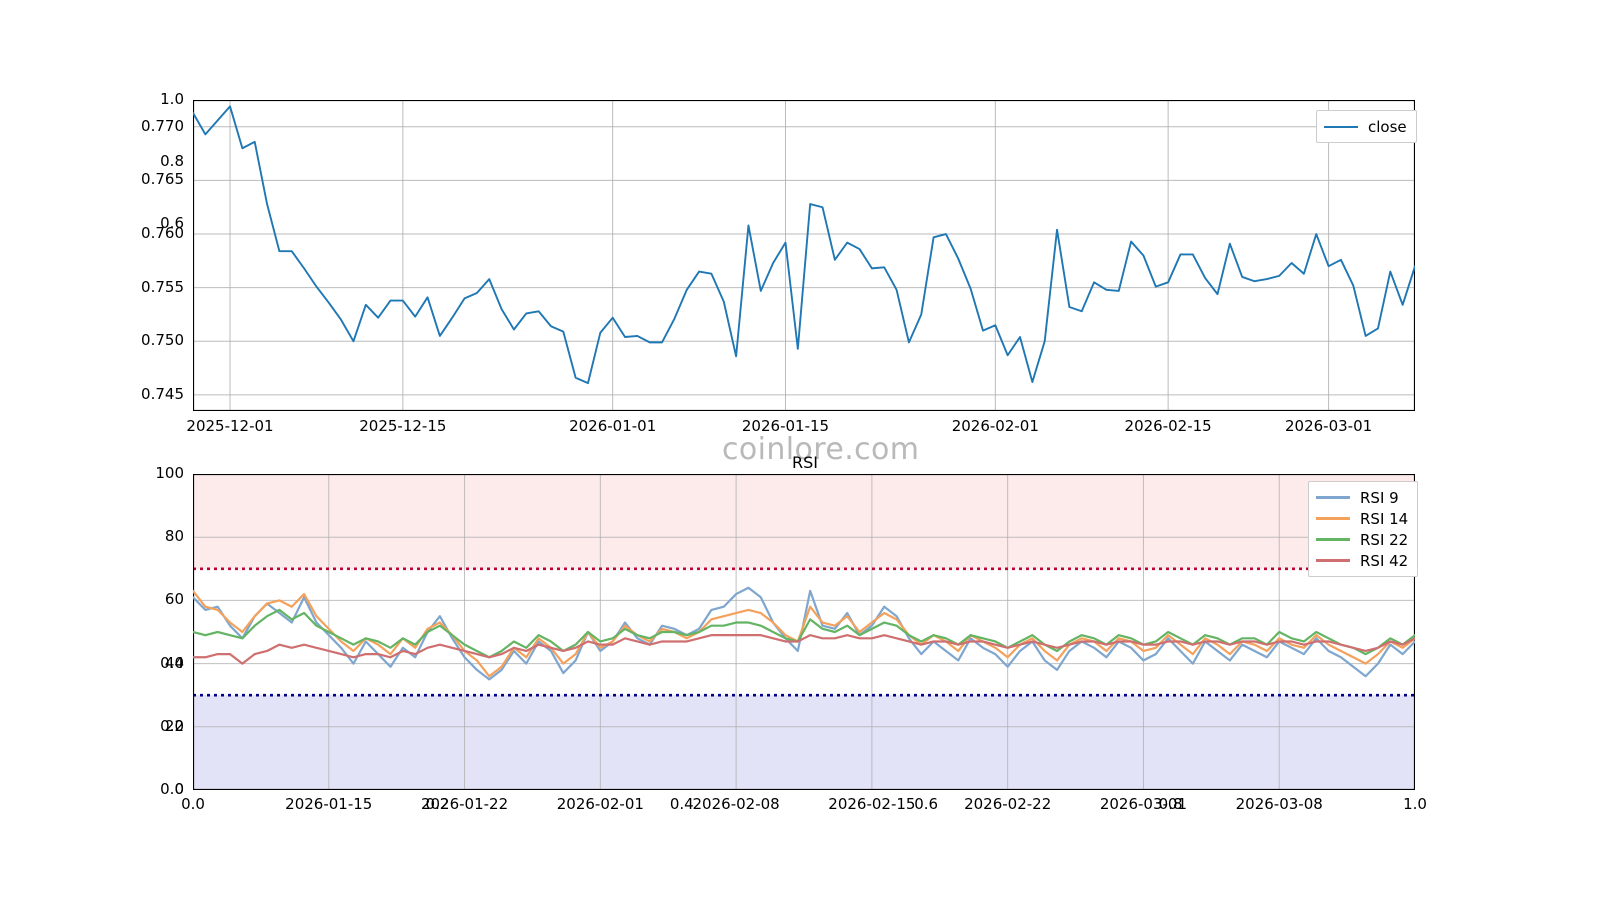  I want to click on price-y-tick-label: 0.765, so click(162, 179).